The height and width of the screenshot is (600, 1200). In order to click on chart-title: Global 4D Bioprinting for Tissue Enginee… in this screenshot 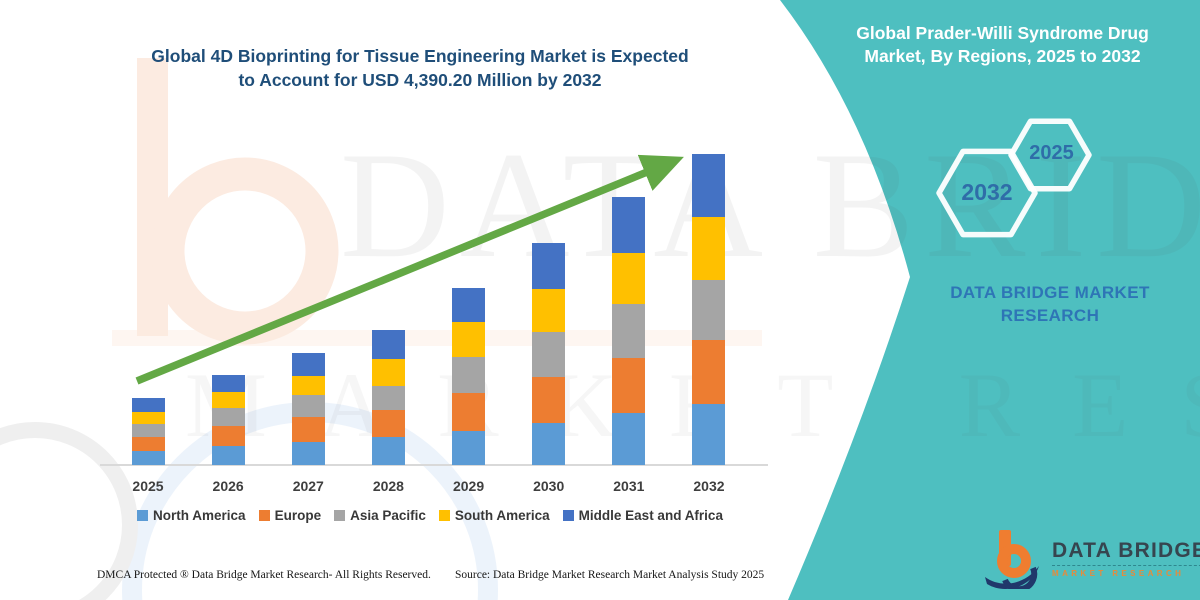, I will do `click(420, 68)`.